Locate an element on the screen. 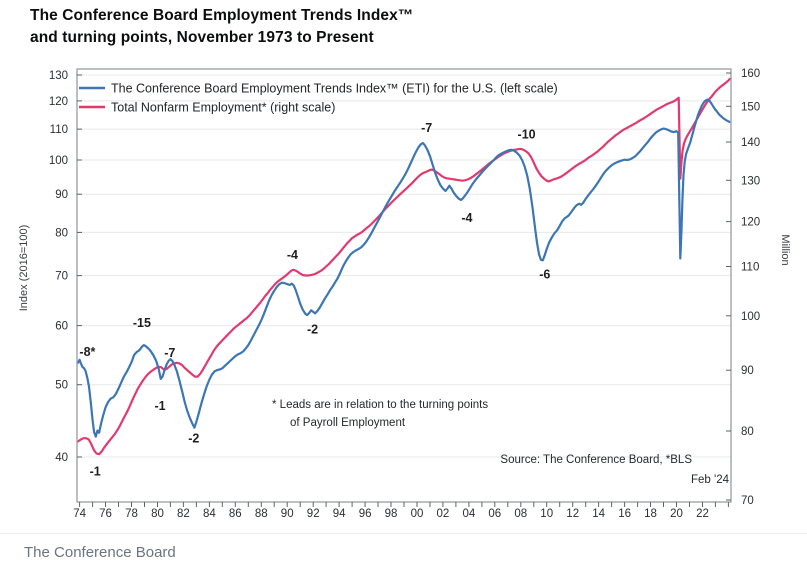  y-right-tick-label: 90 is located at coordinates (747, 371).